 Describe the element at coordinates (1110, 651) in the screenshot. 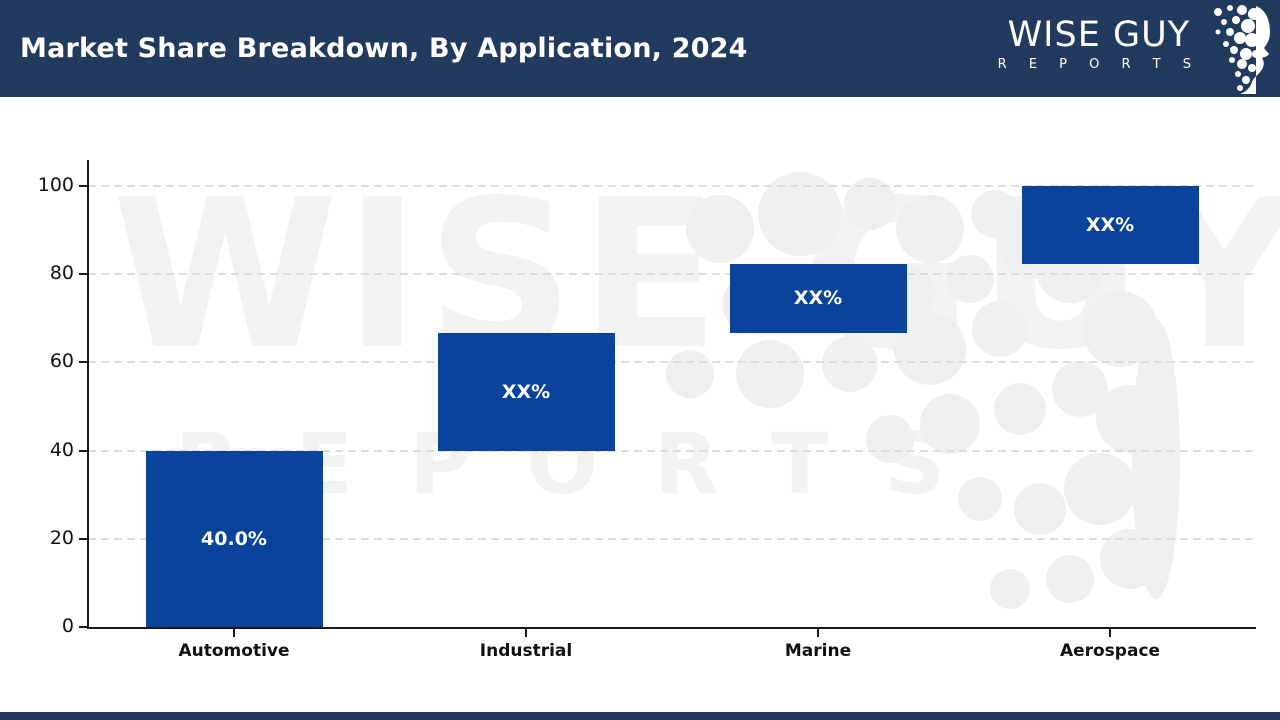

I see `x-tick-label-aerospace: Aerospace` at that location.